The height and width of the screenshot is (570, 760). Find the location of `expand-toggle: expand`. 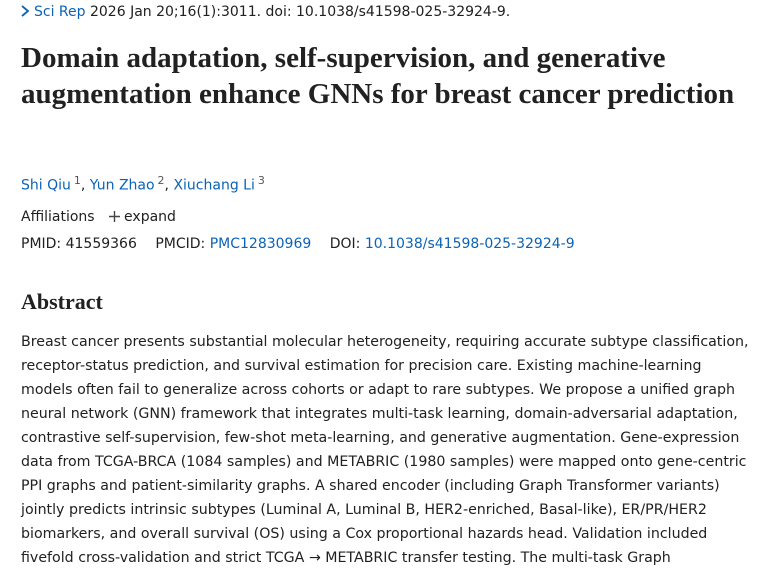

expand-toggle: expand is located at coordinates (142, 217).